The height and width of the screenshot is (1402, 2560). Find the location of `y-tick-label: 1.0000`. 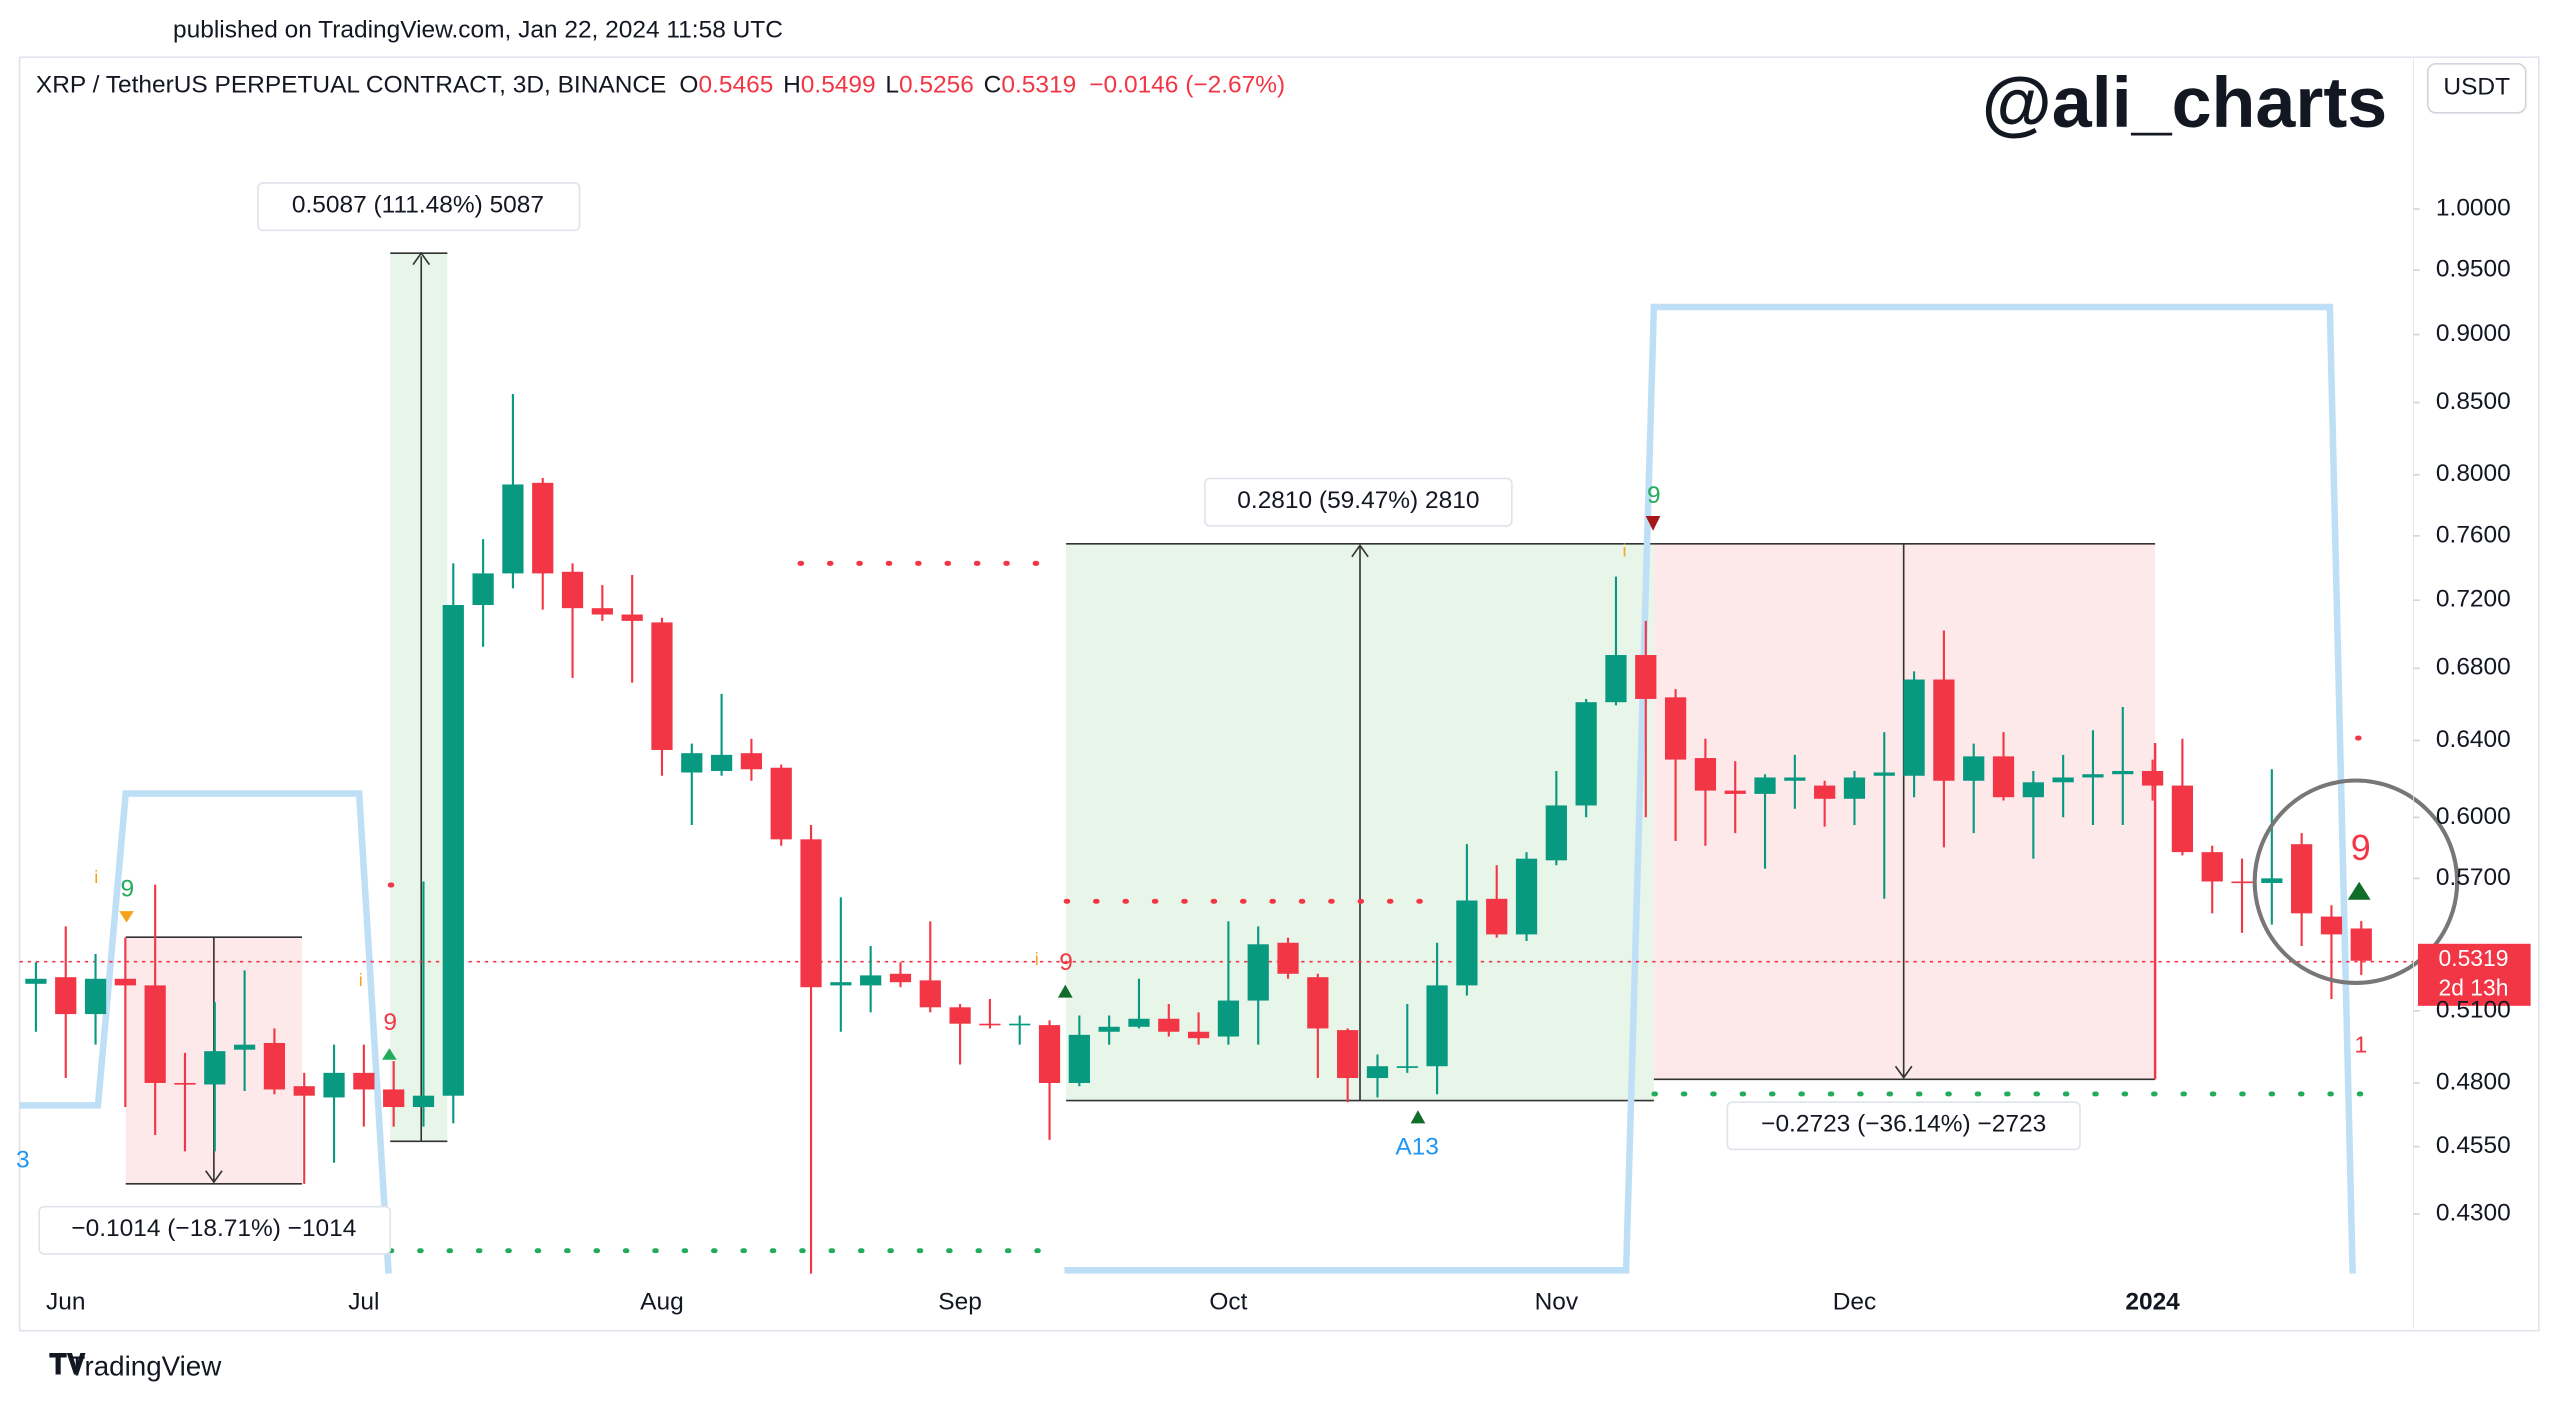

y-tick-label: 1.0000 is located at coordinates (2473, 208).